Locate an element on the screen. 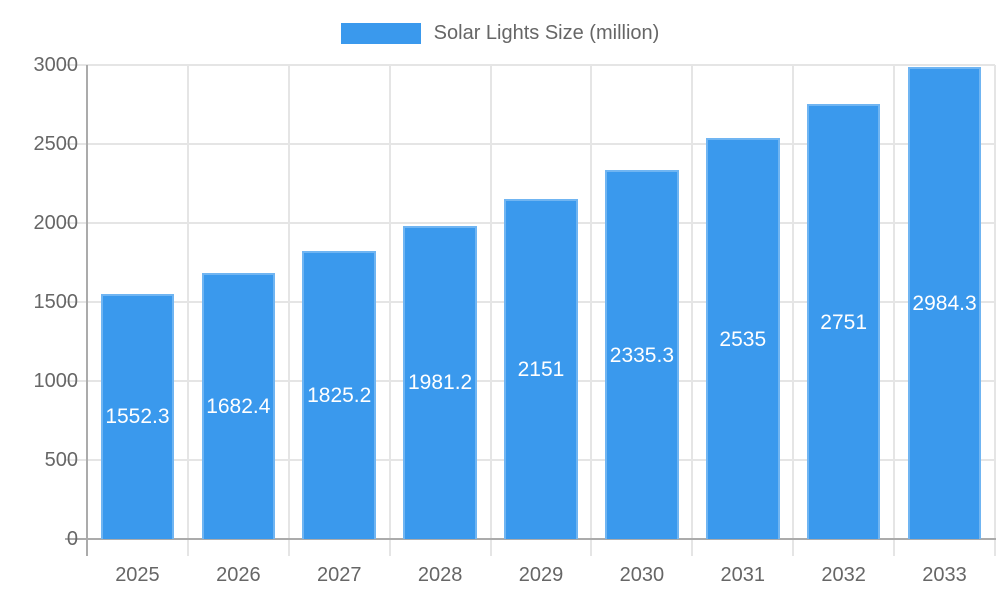  y-tick-label: 0 is located at coordinates (72, 539).